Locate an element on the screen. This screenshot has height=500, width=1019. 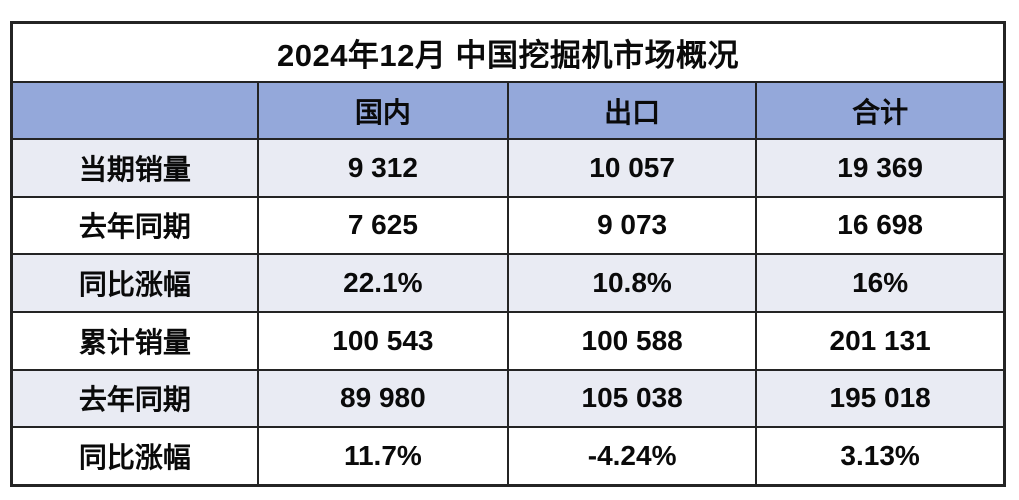
column-header-export: 出口 is located at coordinates (632, 110).